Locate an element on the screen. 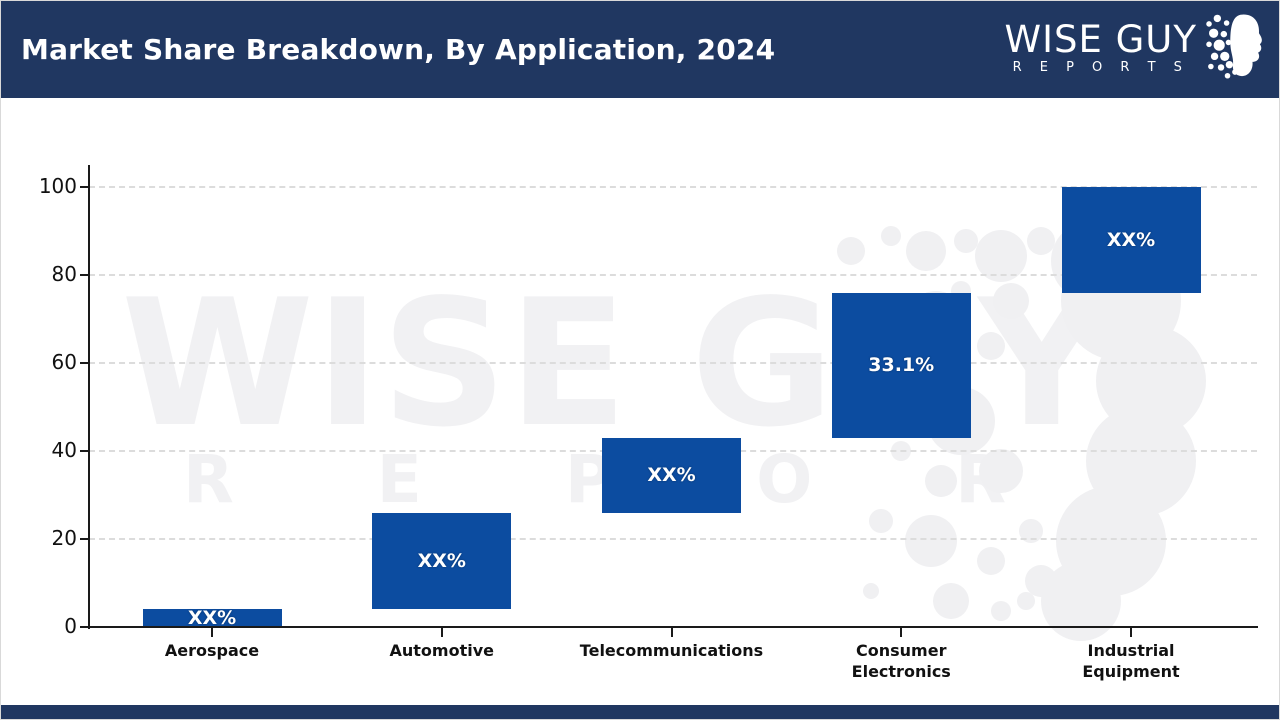  brand-name: WISE GUY is located at coordinates (1100, 39).